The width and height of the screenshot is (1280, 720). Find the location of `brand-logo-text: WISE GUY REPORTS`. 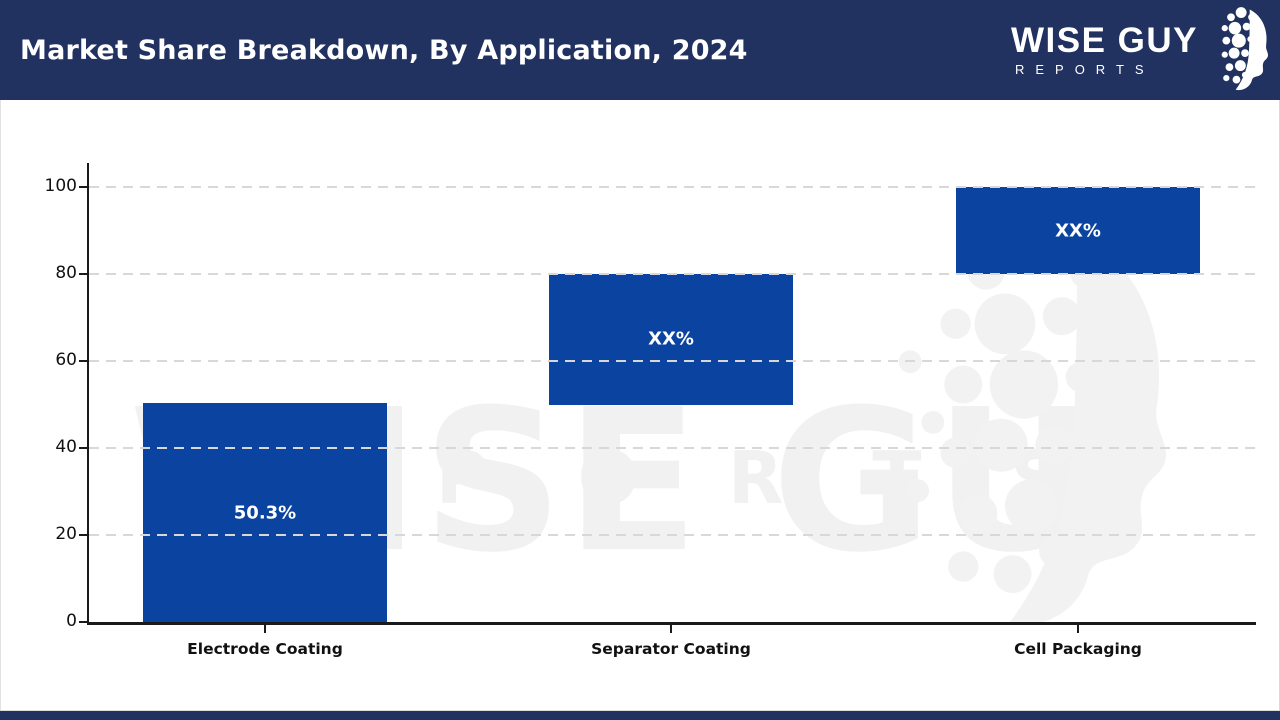

brand-logo-text: WISE GUY REPORTS is located at coordinates (1104, 50).